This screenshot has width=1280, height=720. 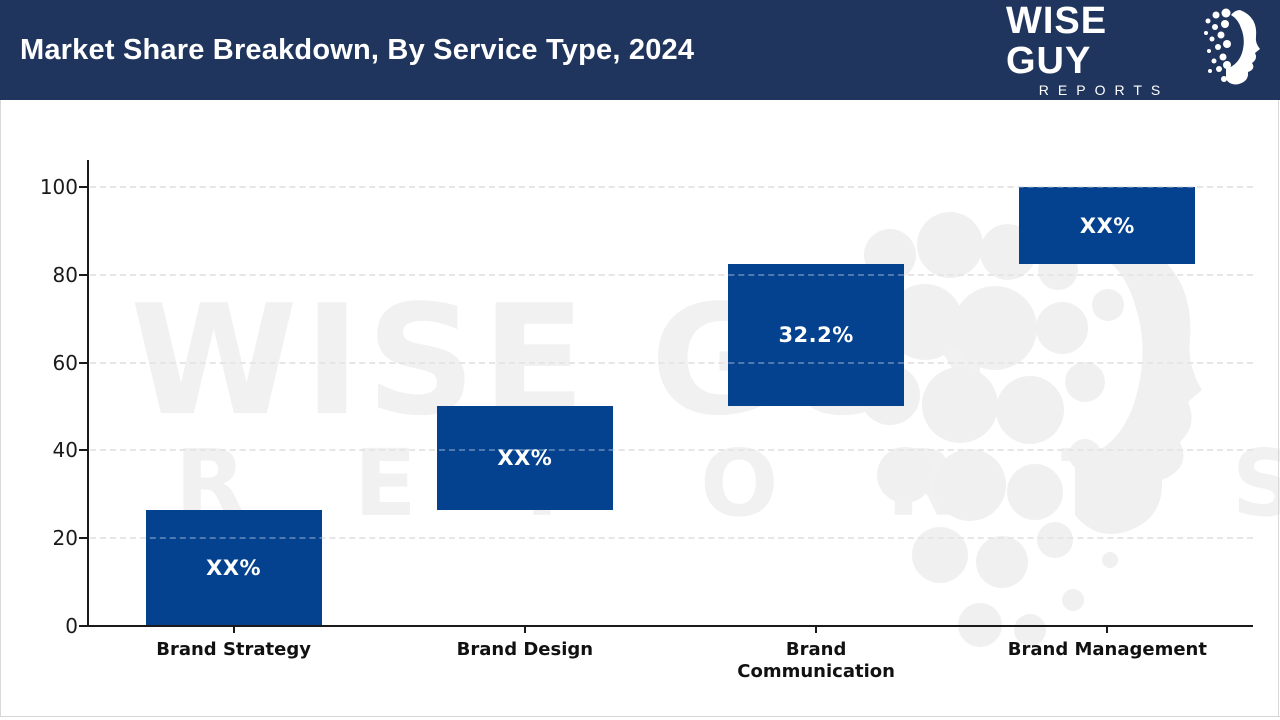 What do you see at coordinates (88, 393) in the screenshot?
I see `y-axis-spine` at bounding box center [88, 393].